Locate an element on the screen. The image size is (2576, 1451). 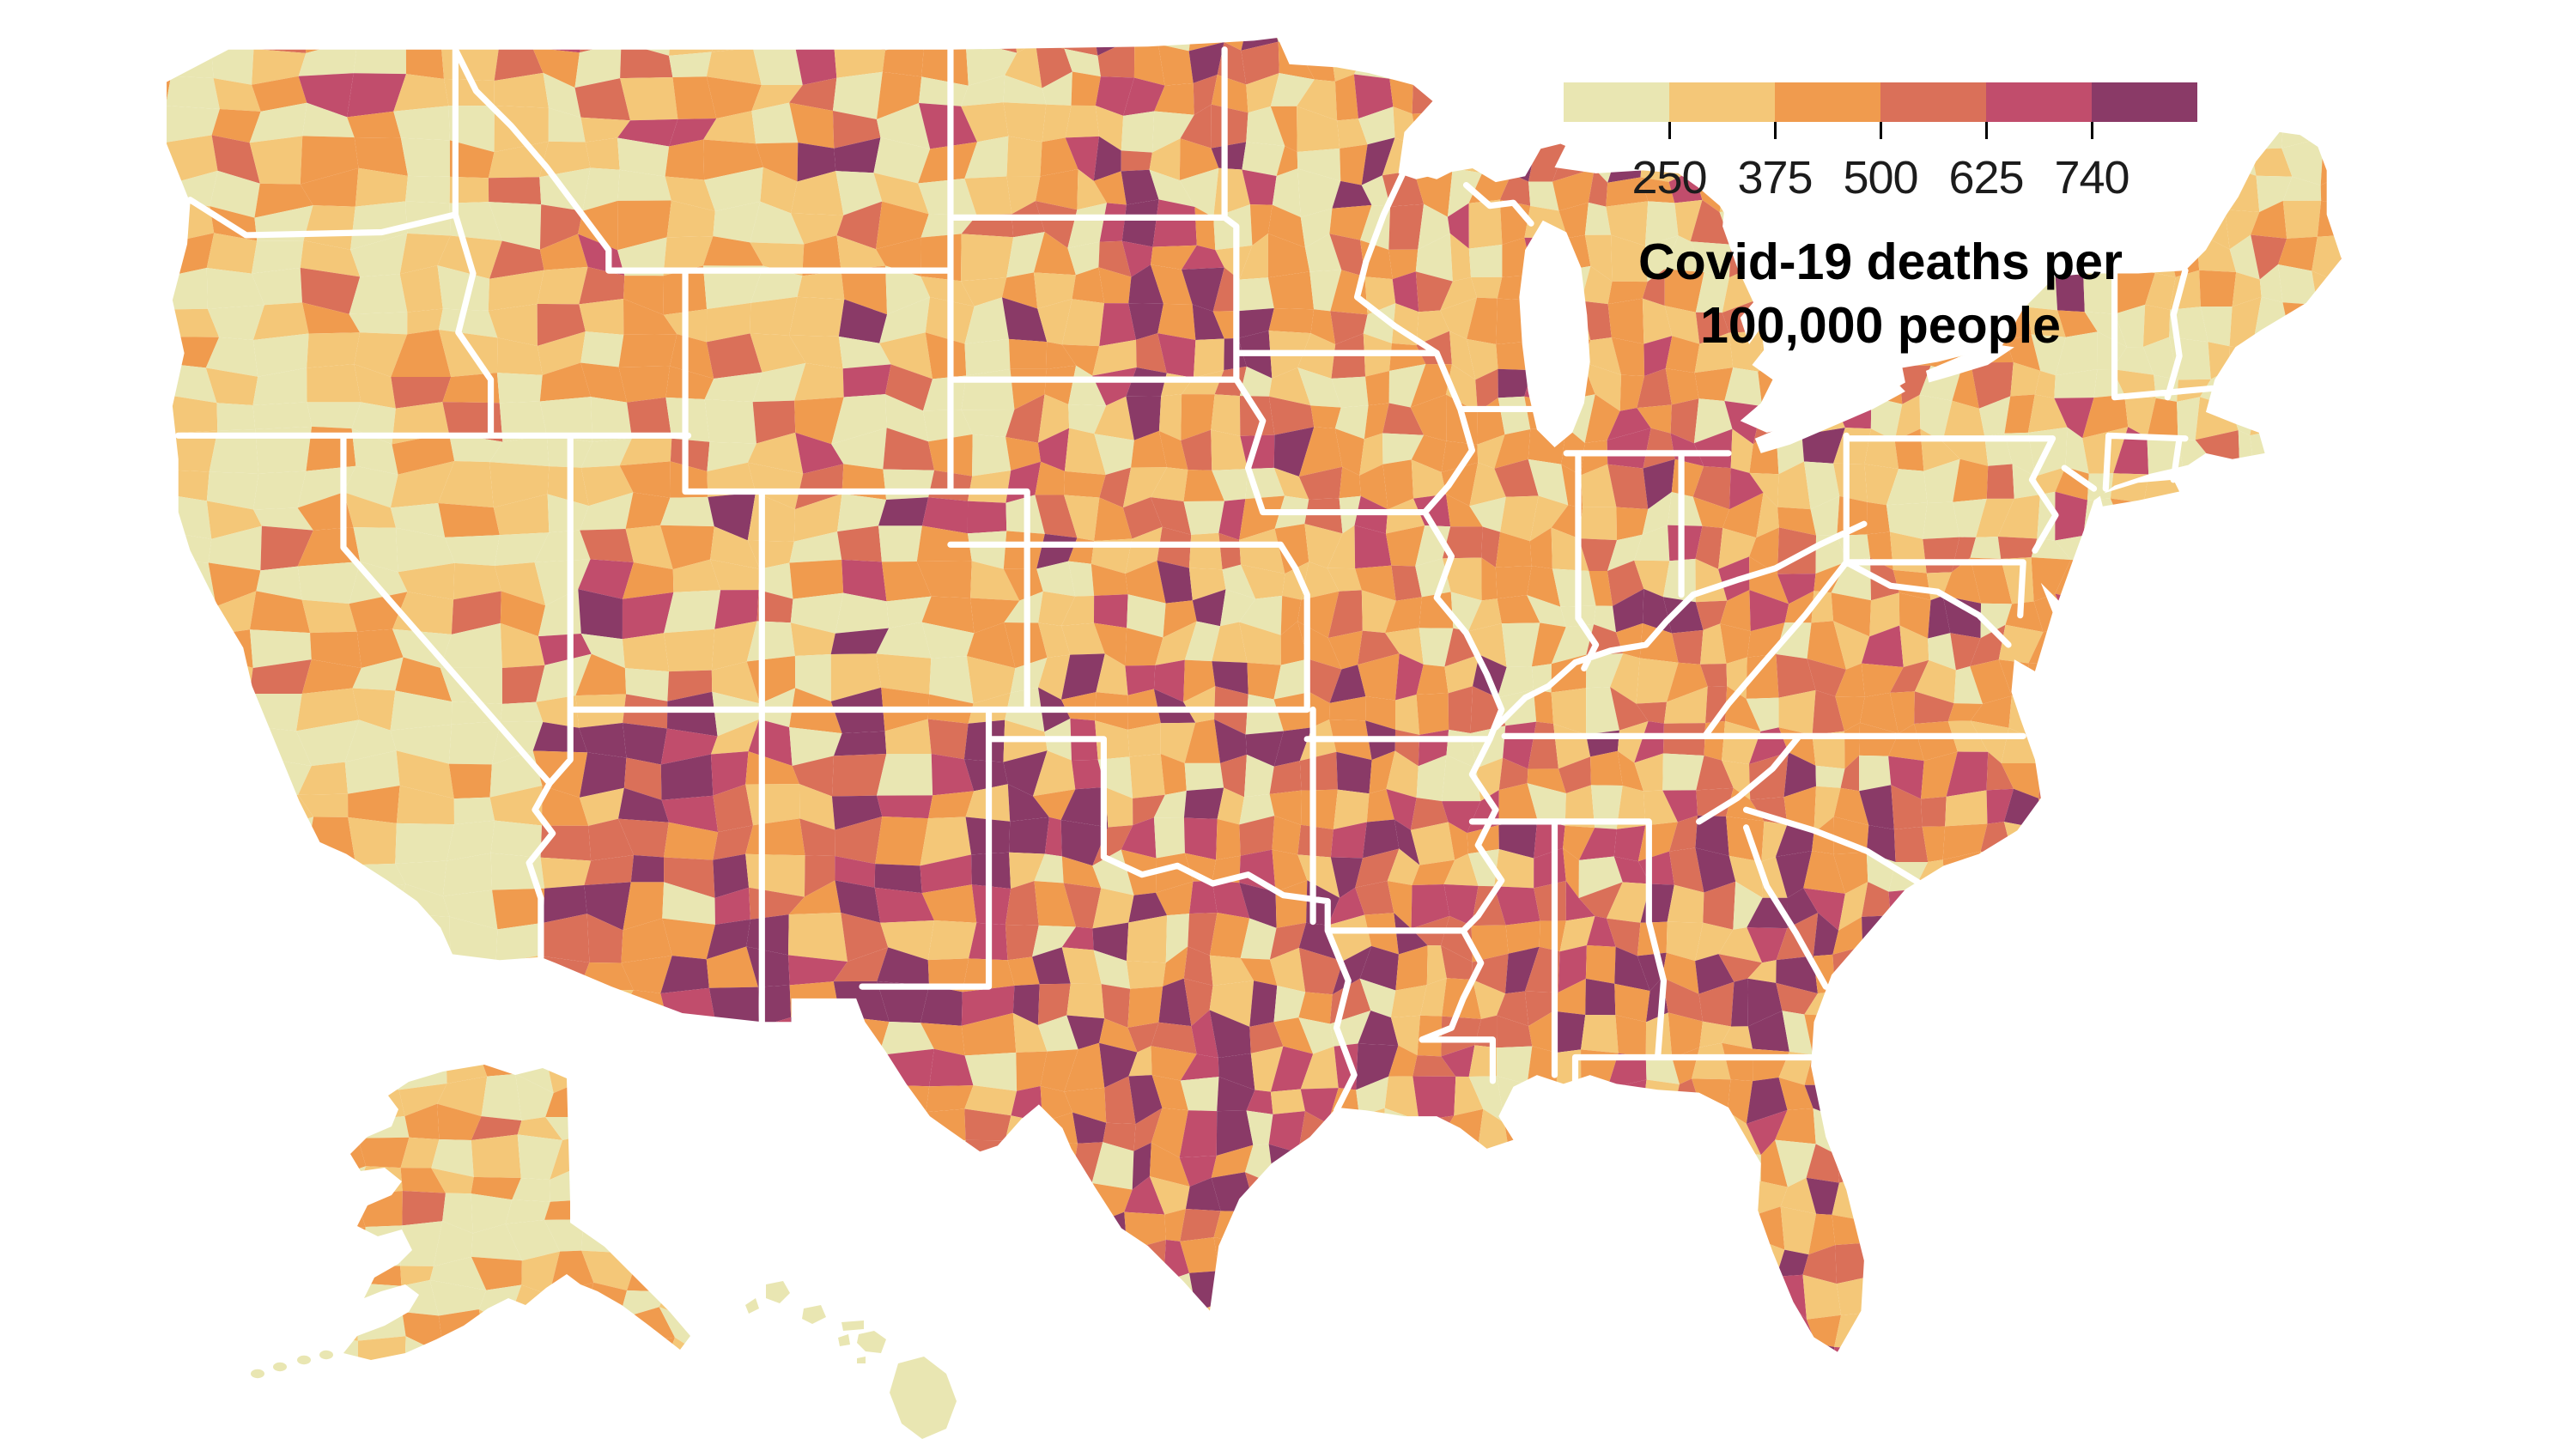
legend-swatch is located at coordinates (2144, 102).